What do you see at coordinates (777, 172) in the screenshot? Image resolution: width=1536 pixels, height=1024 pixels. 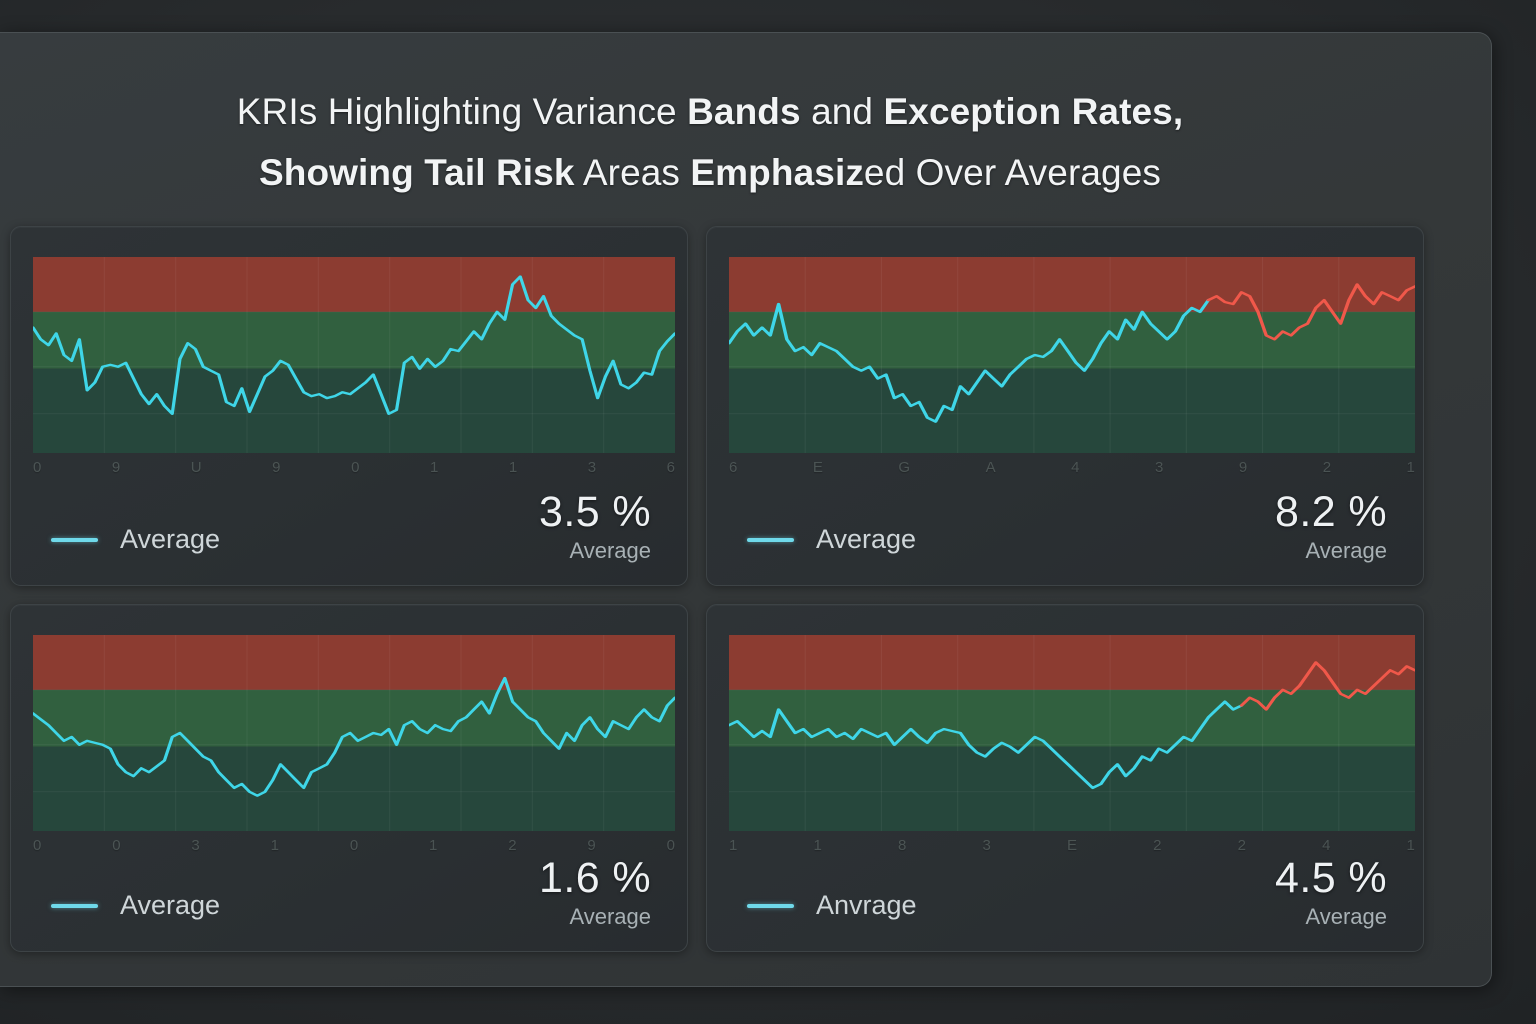 I see `title-segment: Emphasiz` at bounding box center [777, 172].